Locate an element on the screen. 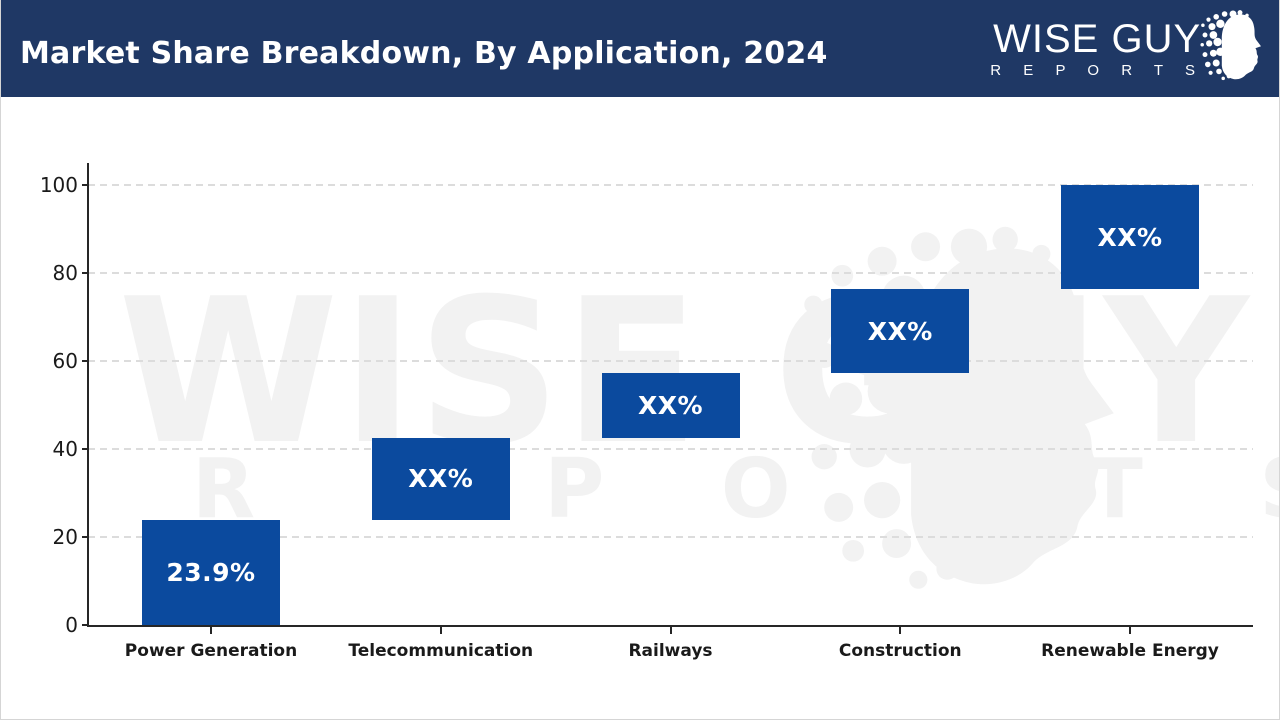 This screenshot has height=720, width=1280. bar-telecommunication: XX% is located at coordinates (440, 479).